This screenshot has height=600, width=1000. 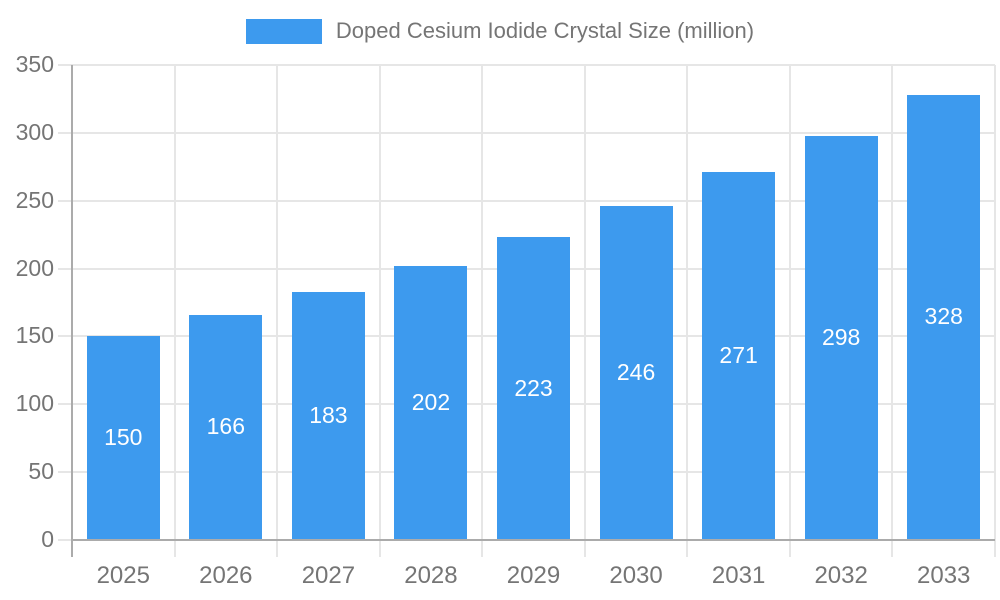 I want to click on x-axis-tick-label: 2028, so click(x=431, y=575).